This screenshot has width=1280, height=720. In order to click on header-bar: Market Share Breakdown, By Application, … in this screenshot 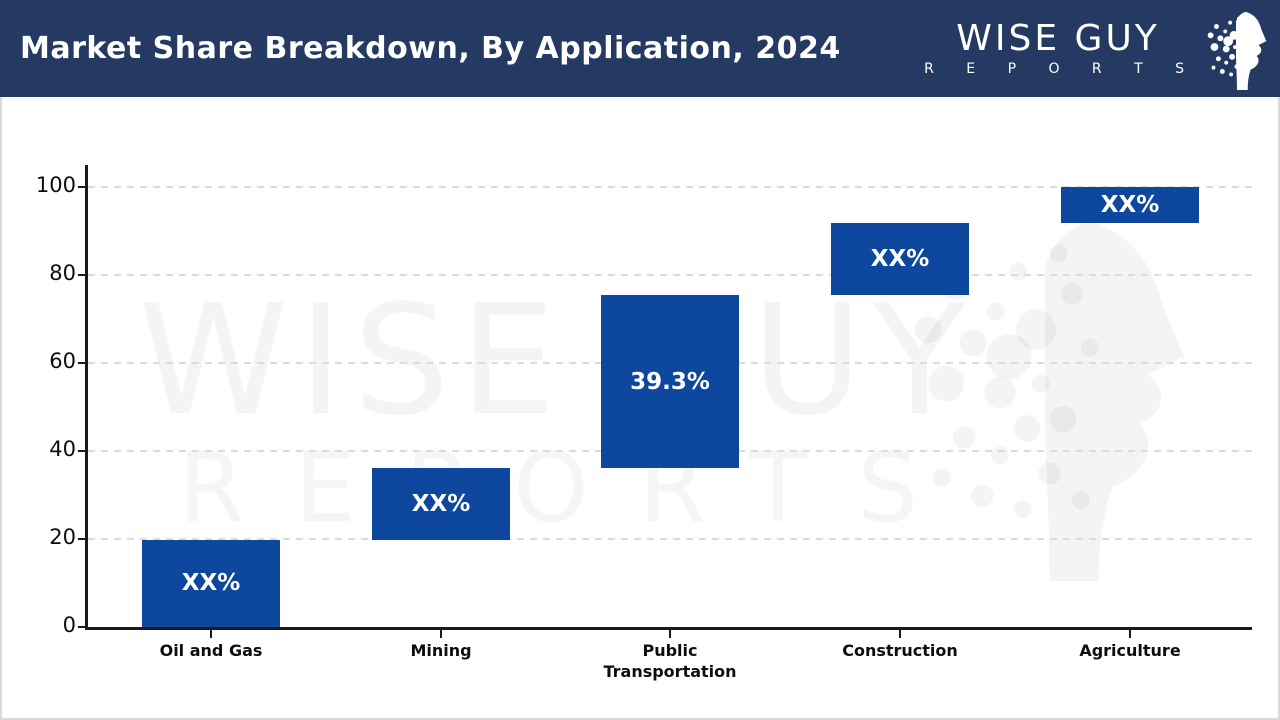, I will do `click(640, 48)`.